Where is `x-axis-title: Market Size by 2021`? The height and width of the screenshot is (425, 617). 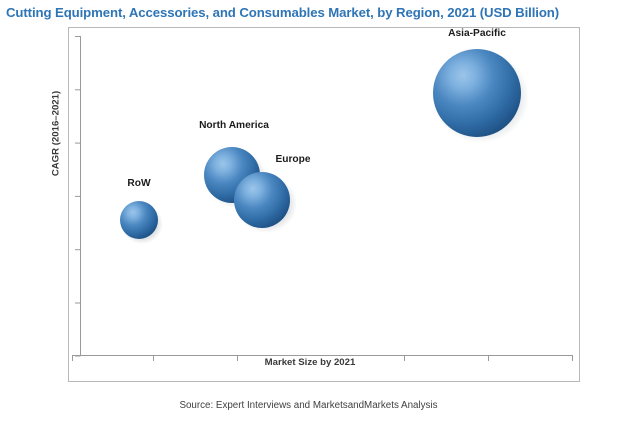 x-axis-title: Market Size by 2021 is located at coordinates (310, 362).